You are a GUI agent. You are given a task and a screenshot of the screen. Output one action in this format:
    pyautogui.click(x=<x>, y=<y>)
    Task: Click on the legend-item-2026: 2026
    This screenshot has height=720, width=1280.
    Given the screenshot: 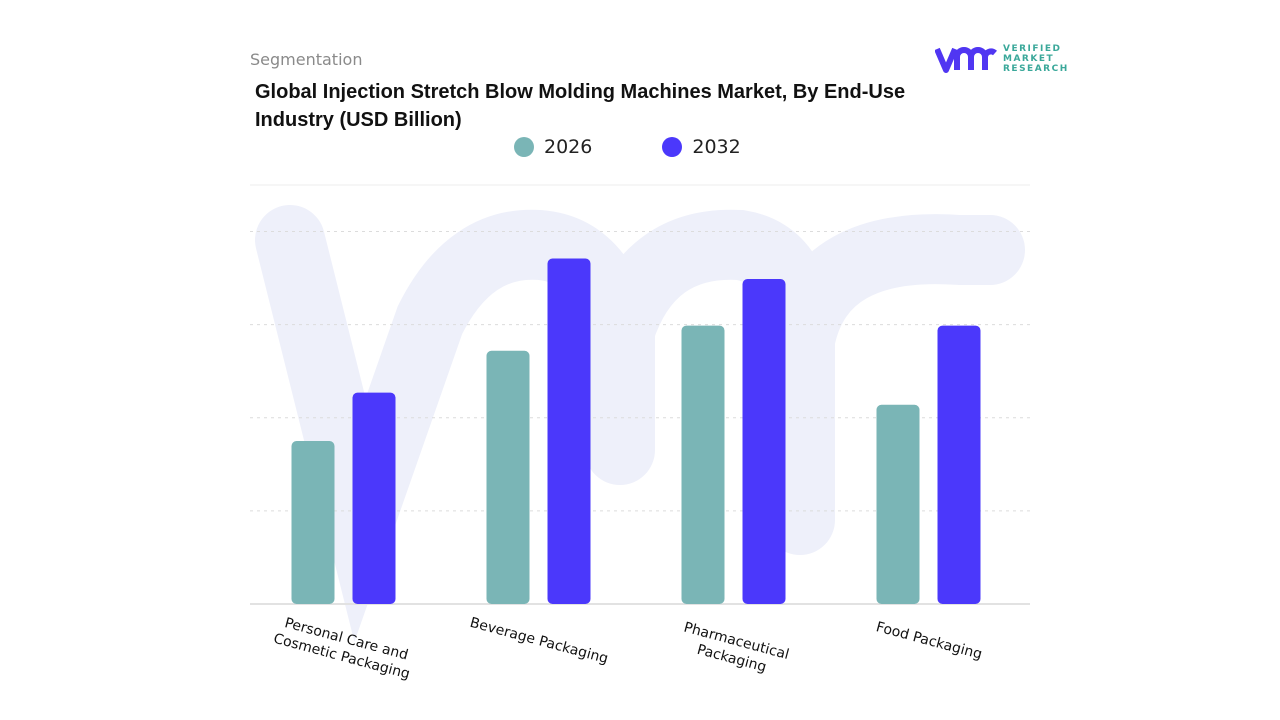 What is the action you would take?
    pyautogui.click(x=553, y=147)
    